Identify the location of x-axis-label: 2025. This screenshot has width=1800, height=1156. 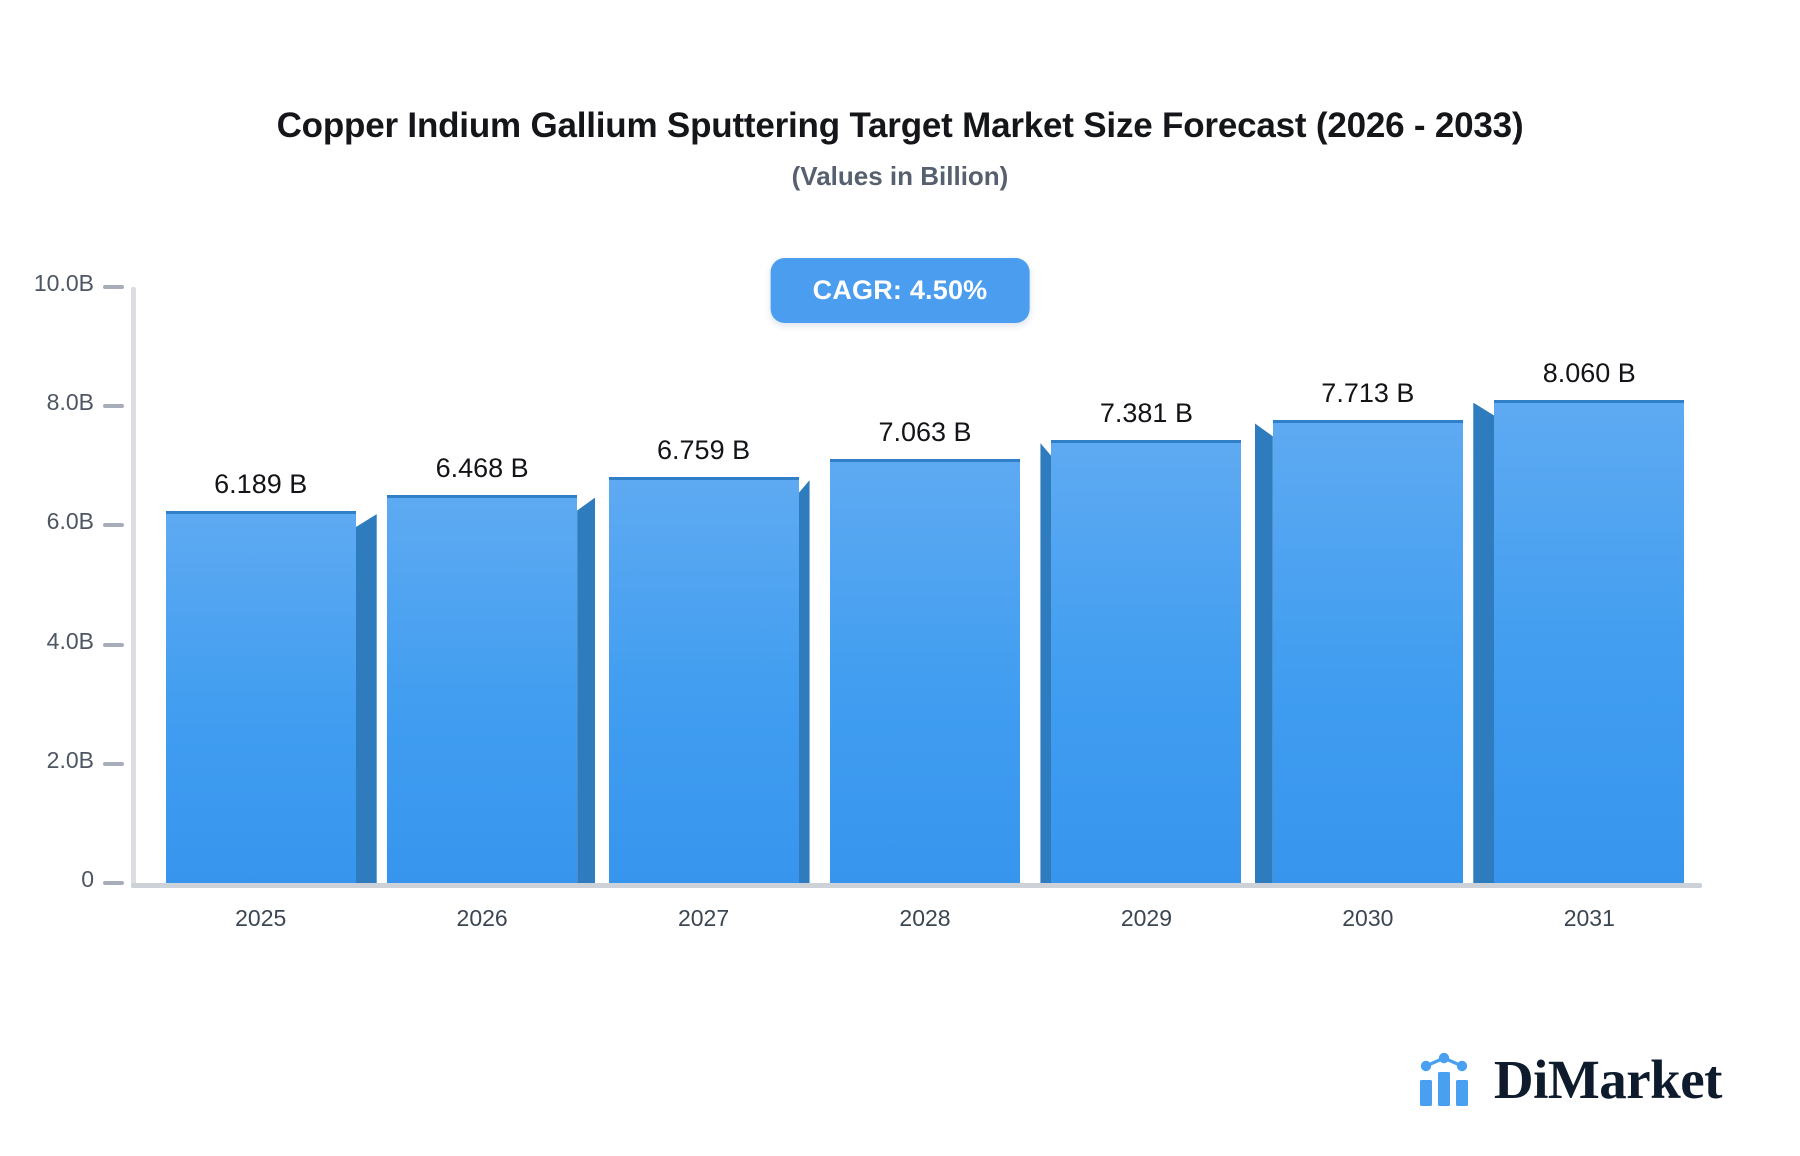
(261, 918).